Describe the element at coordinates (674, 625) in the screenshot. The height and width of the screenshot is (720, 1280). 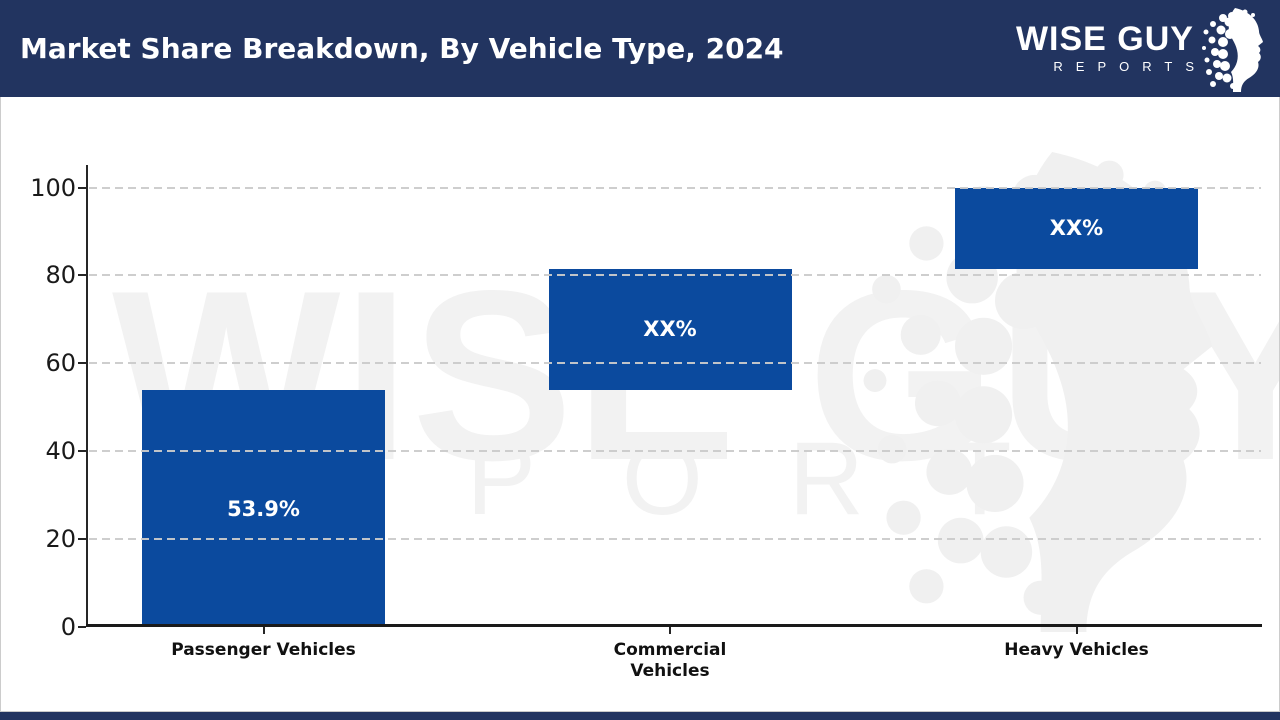
I see `x-axis-line` at that location.